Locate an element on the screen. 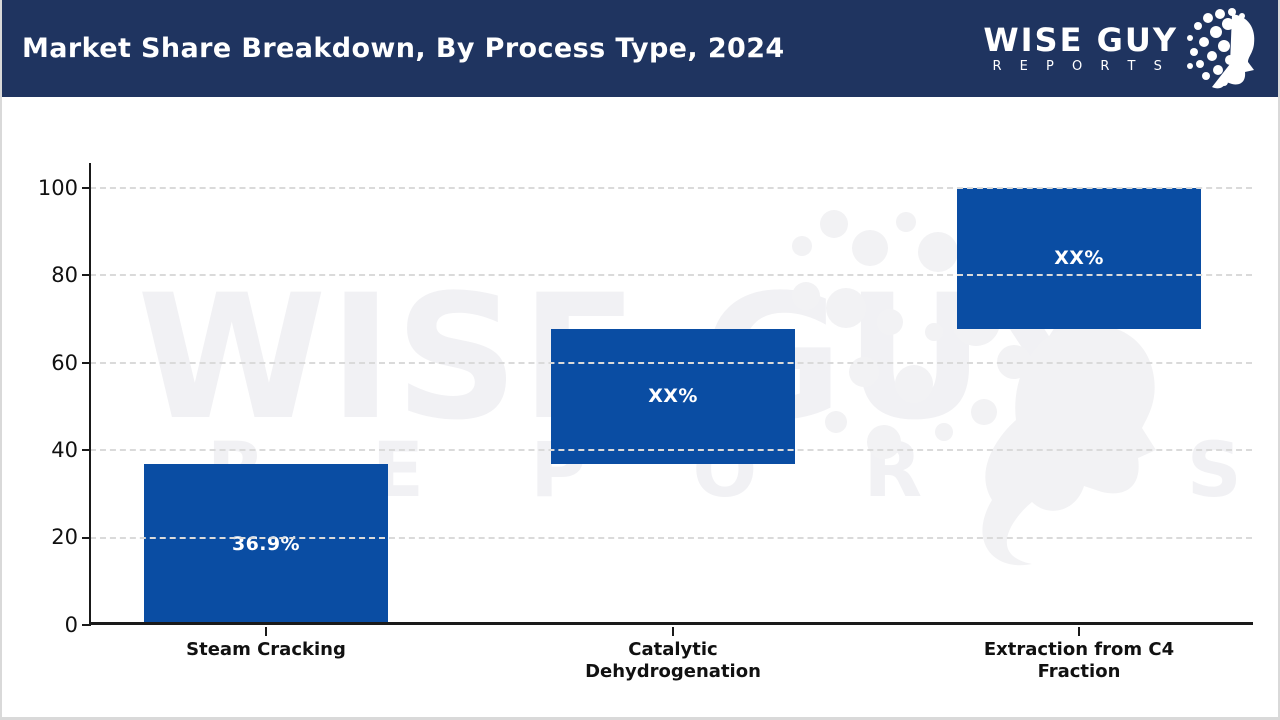 This screenshot has height=720, width=1280. x-axis-category-label: Extraction from C4 Fraction is located at coordinates (1079, 661).